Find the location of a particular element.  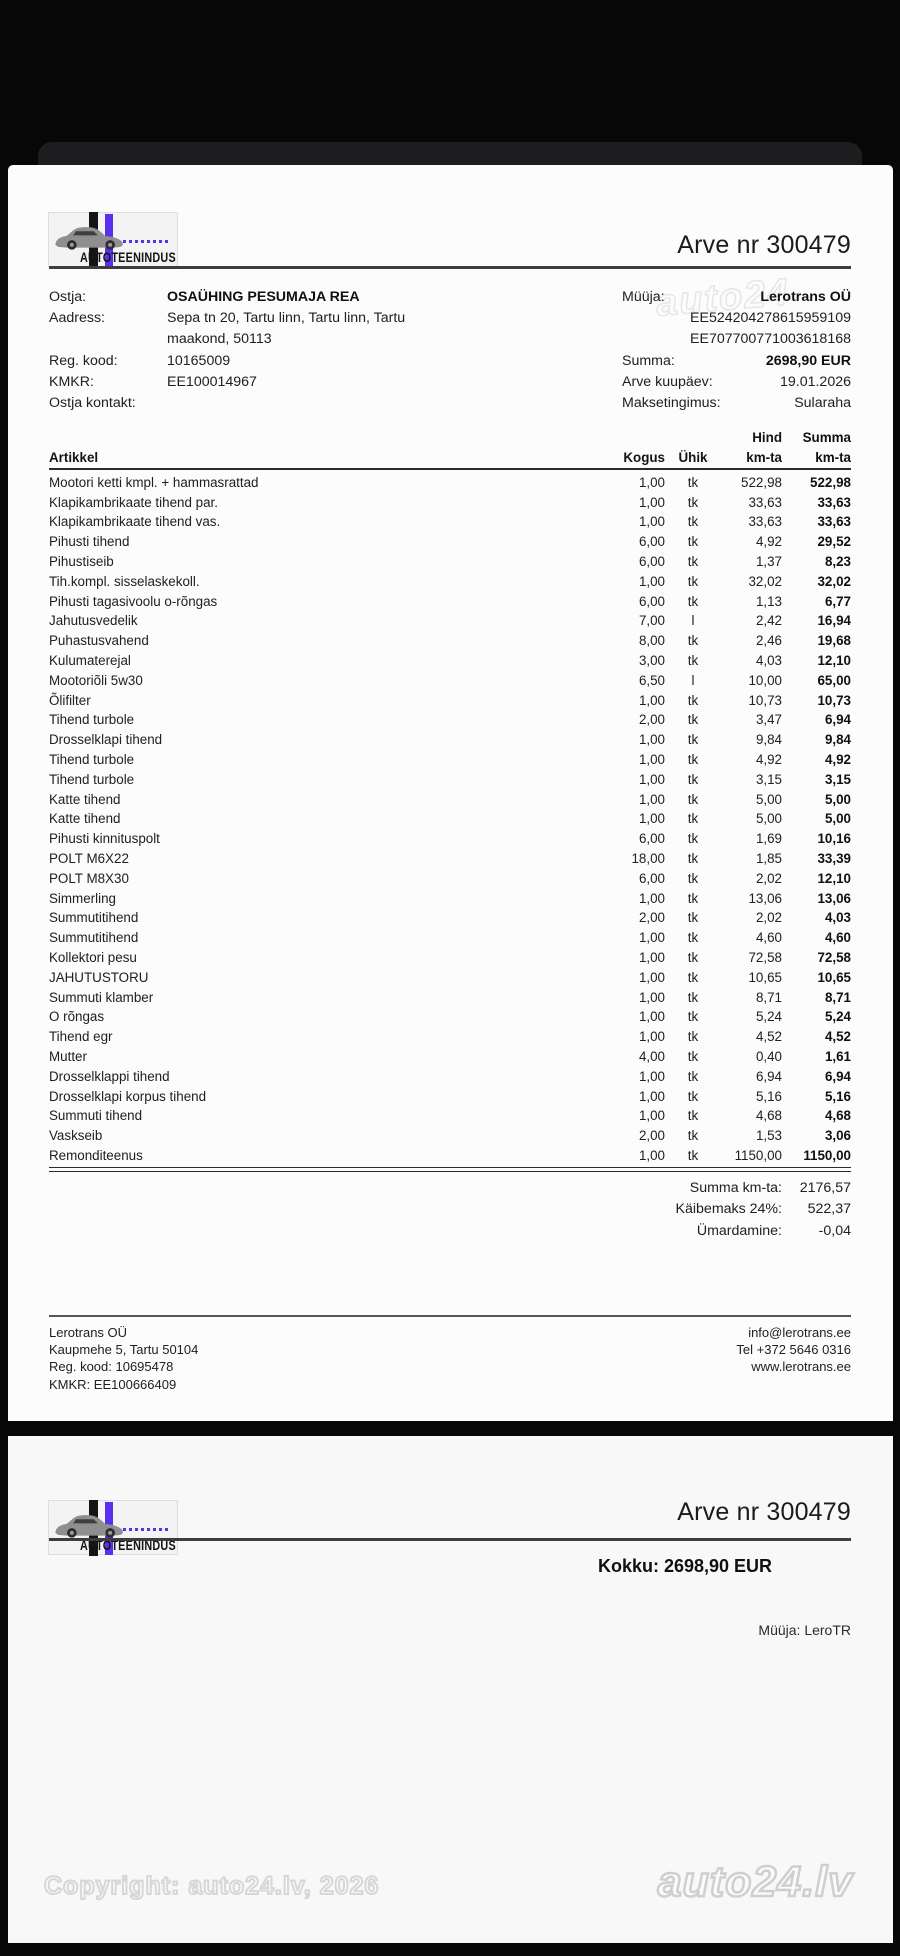

cell-c2: 6,50 is located at coordinates (651, 680).